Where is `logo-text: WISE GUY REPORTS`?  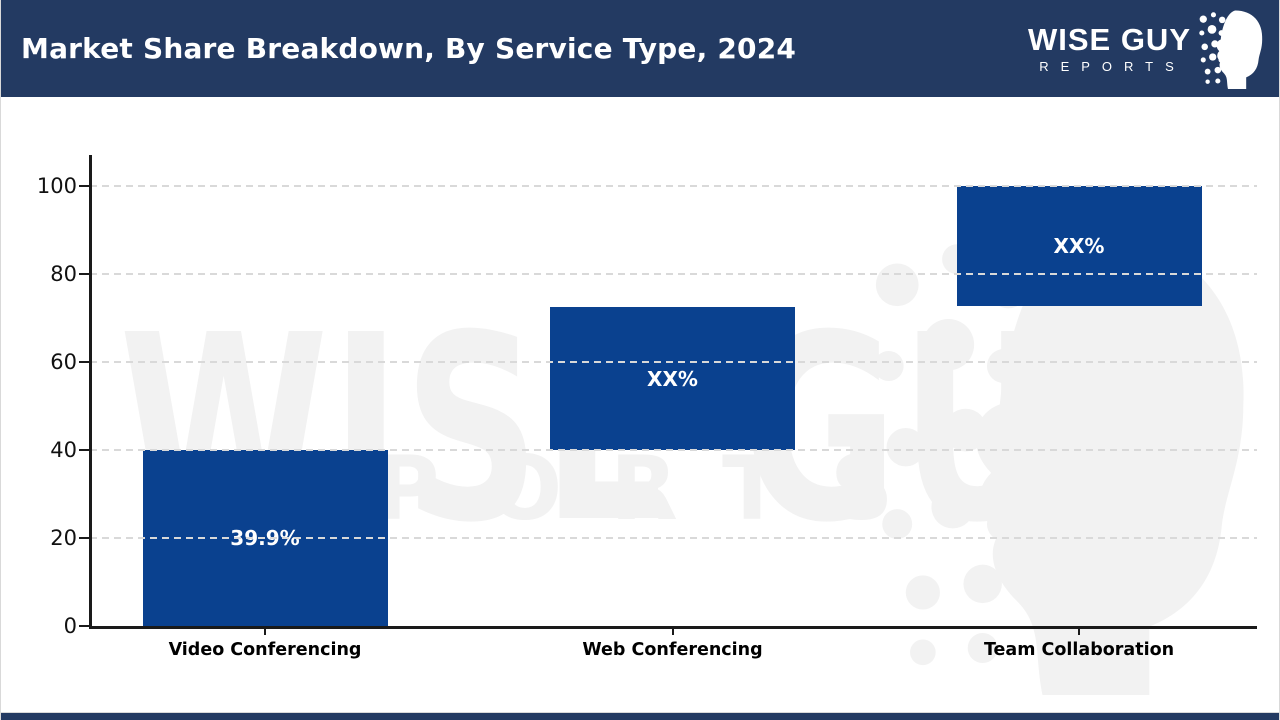
logo-text: WISE GUY REPORTS is located at coordinates (1109, 48).